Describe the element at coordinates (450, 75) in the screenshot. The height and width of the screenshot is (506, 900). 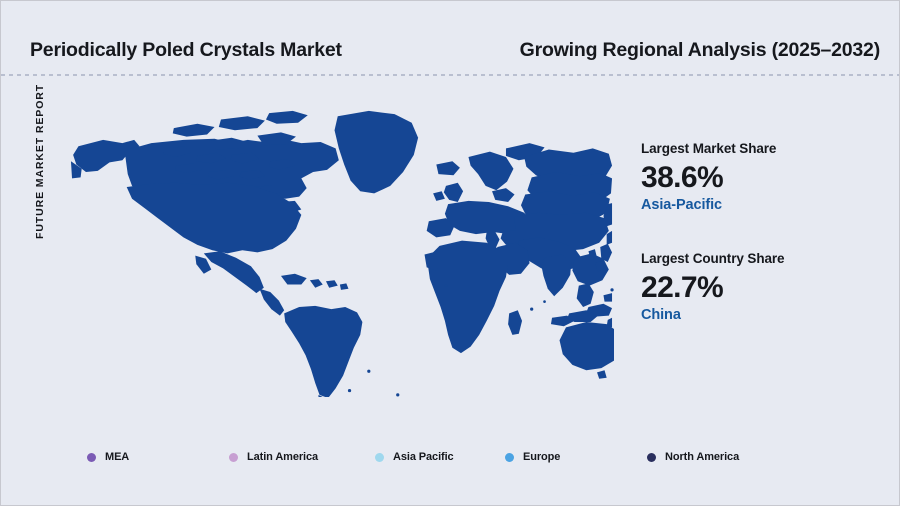
I see `header-divider` at that location.